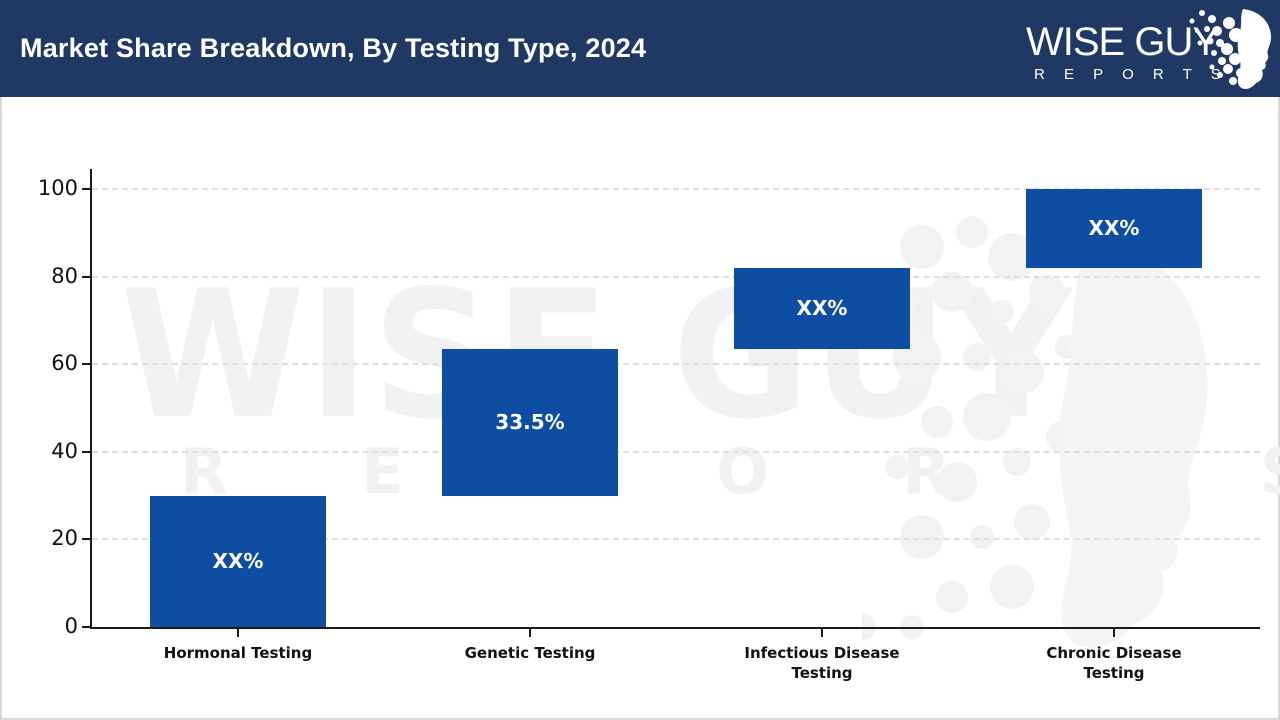 This screenshot has width=1280, height=720. I want to click on y-axis-tick-label: 60, so click(64, 363).